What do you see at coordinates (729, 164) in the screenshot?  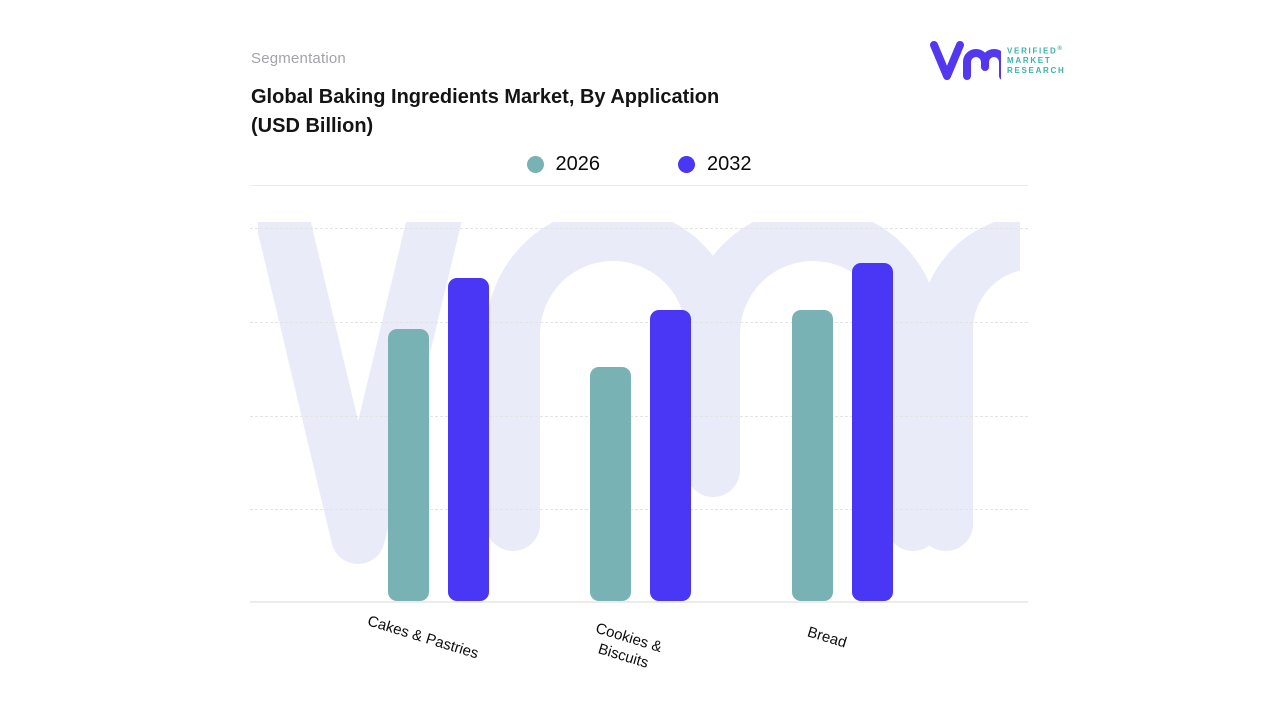 I see `legend-label-2032: 2032` at bounding box center [729, 164].